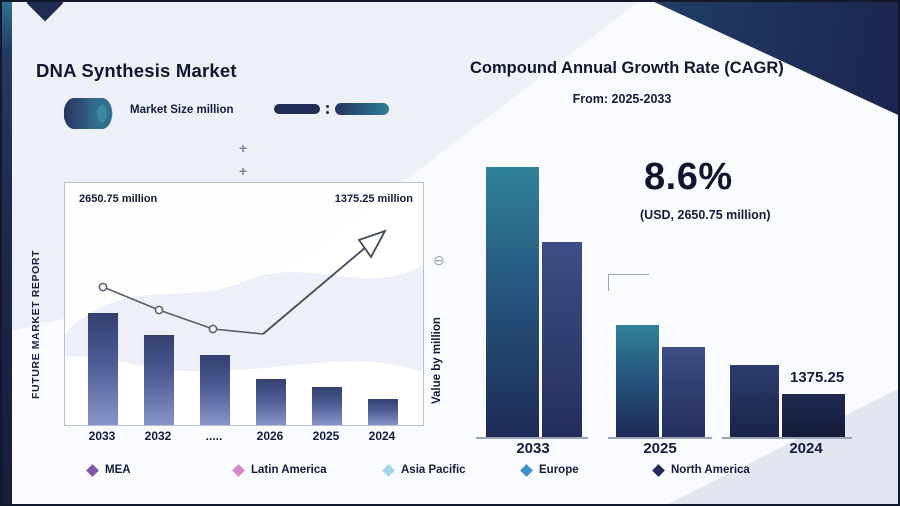 This screenshot has width=900, height=506. What do you see at coordinates (705, 215) in the screenshot?
I see `cagr-detail: (USD, 2650.75 million)` at bounding box center [705, 215].